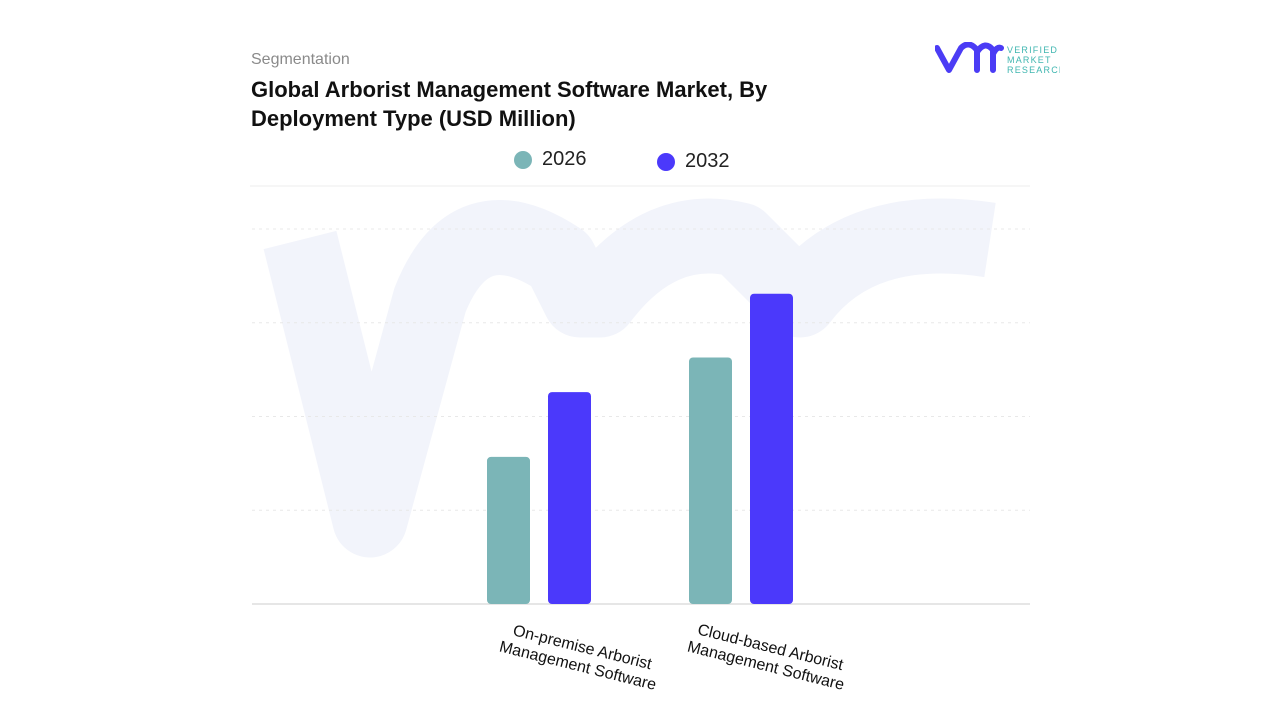  I want to click on legend-item-2026: 2026, so click(550, 159).